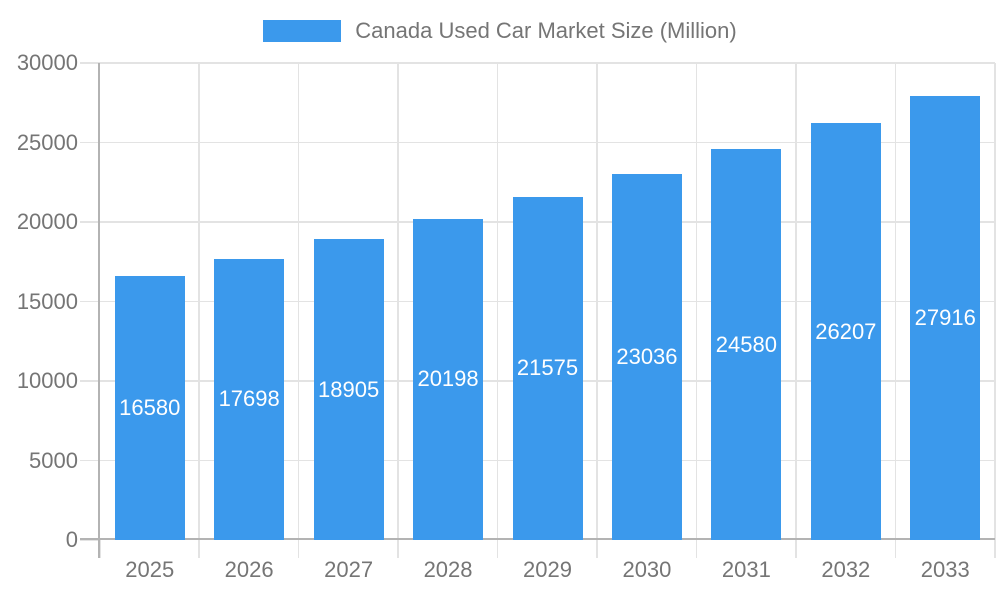  What do you see at coordinates (47, 301) in the screenshot?
I see `y-axis-tick-label: 15000` at bounding box center [47, 301].